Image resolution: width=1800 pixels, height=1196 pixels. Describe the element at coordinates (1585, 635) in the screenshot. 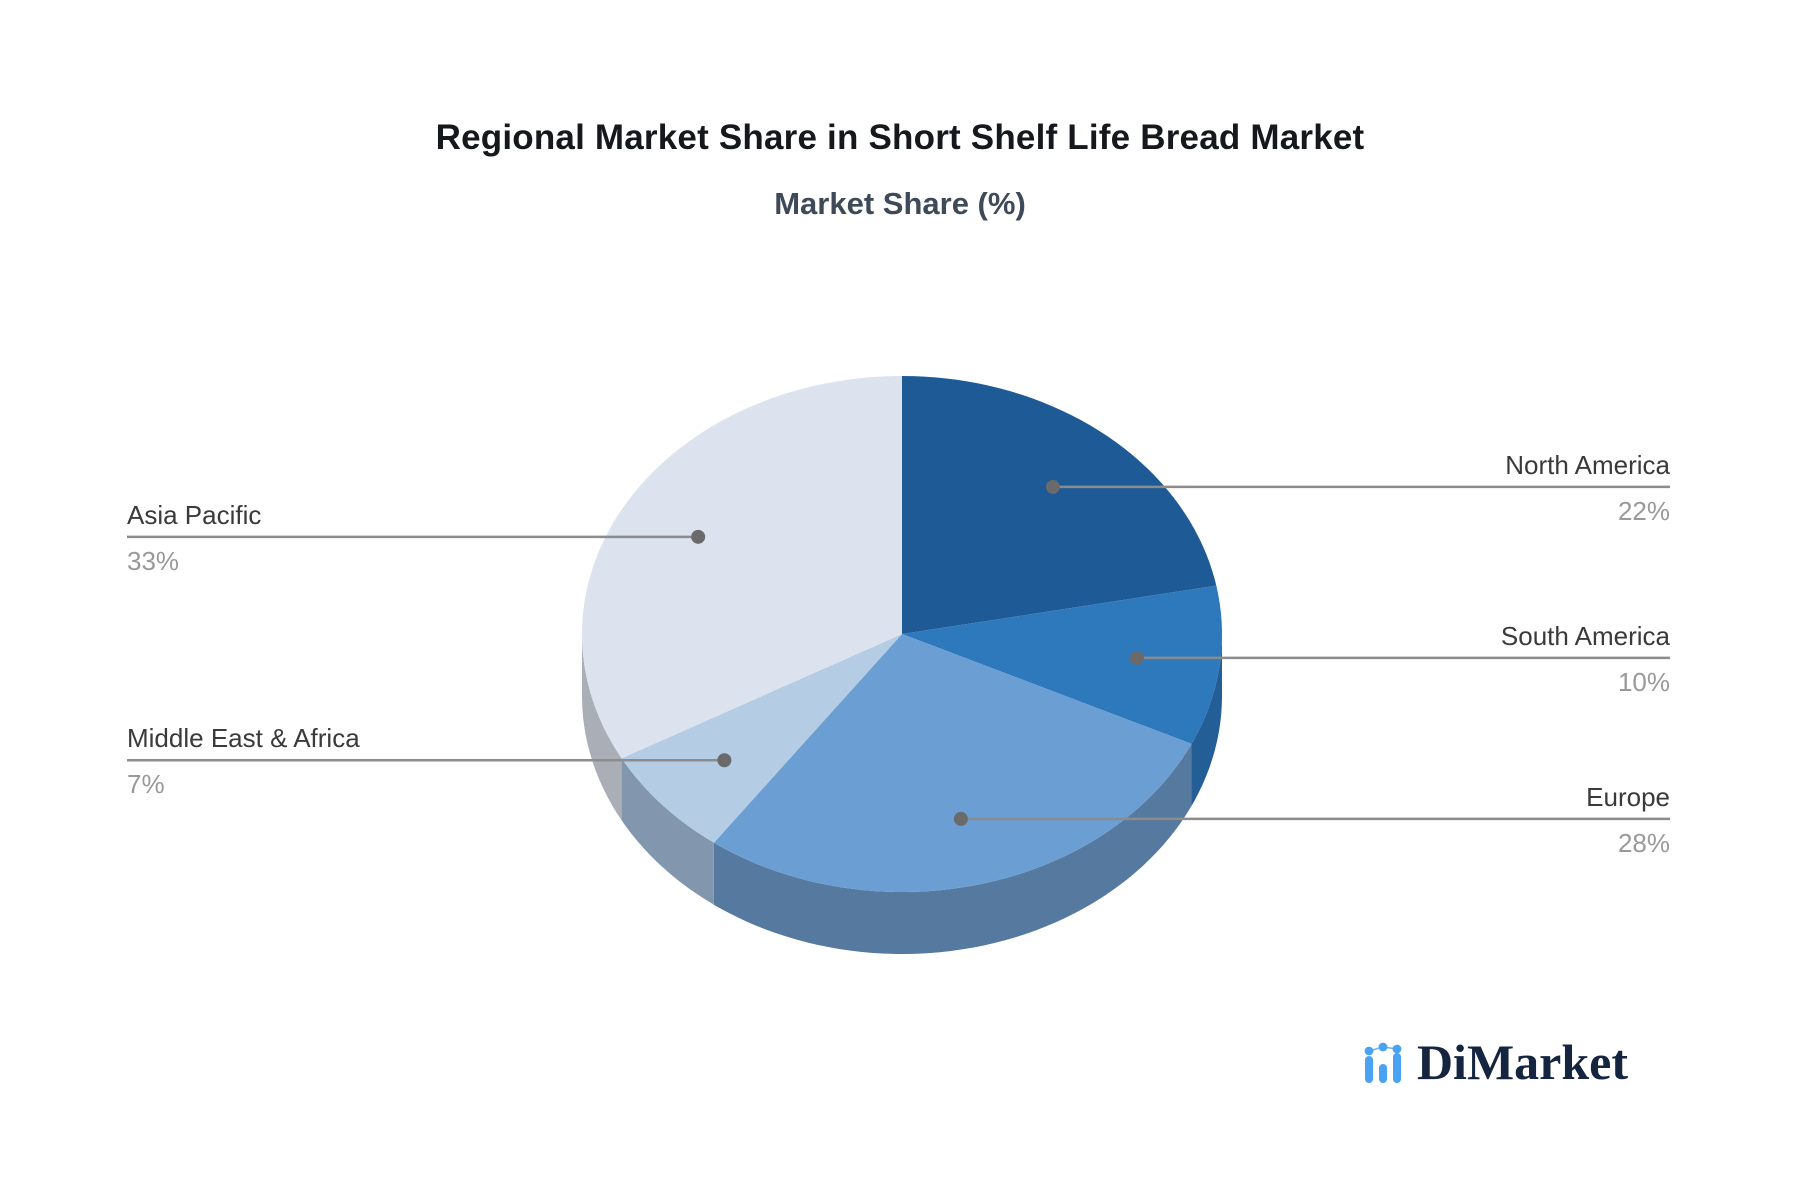

I see `slice-label-south-america: South America` at that location.